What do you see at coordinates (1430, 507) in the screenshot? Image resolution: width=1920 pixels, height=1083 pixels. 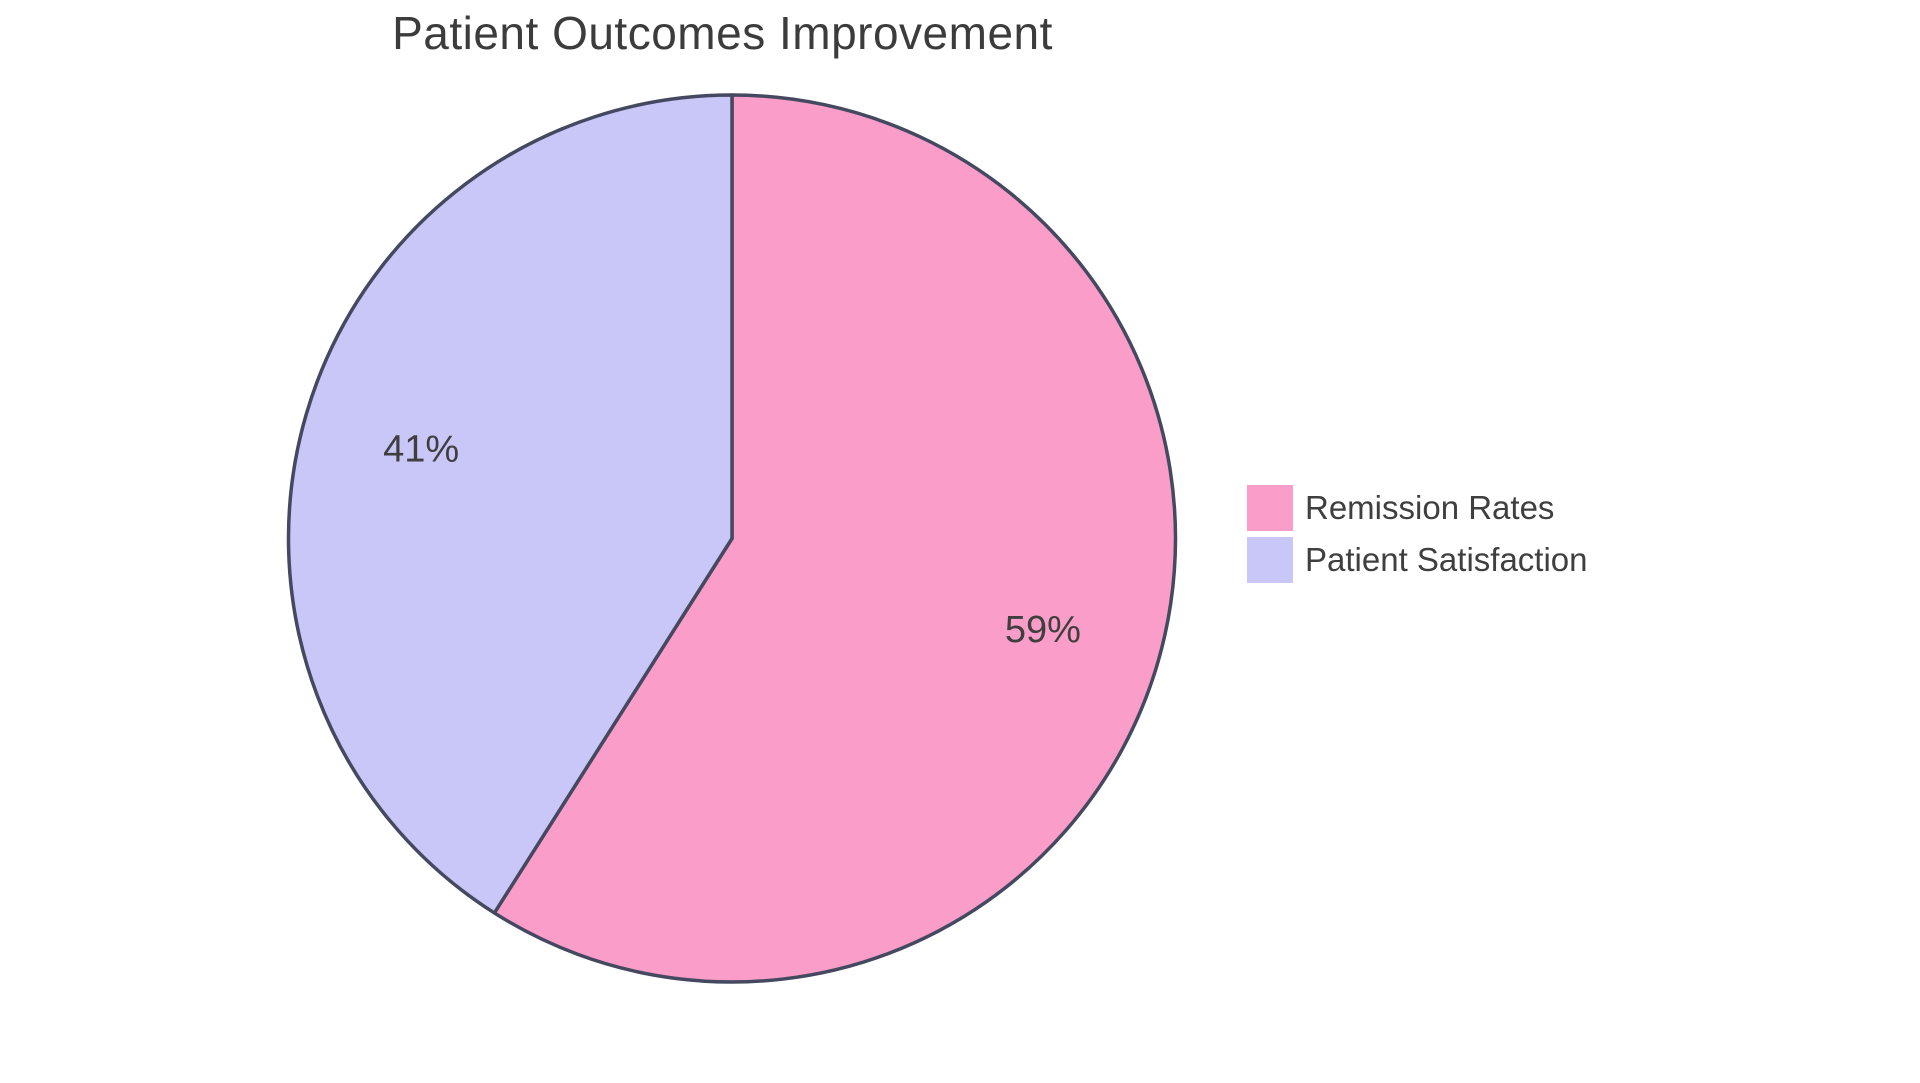 I see `legend-label-remission-rates: Remission Rates` at bounding box center [1430, 507].